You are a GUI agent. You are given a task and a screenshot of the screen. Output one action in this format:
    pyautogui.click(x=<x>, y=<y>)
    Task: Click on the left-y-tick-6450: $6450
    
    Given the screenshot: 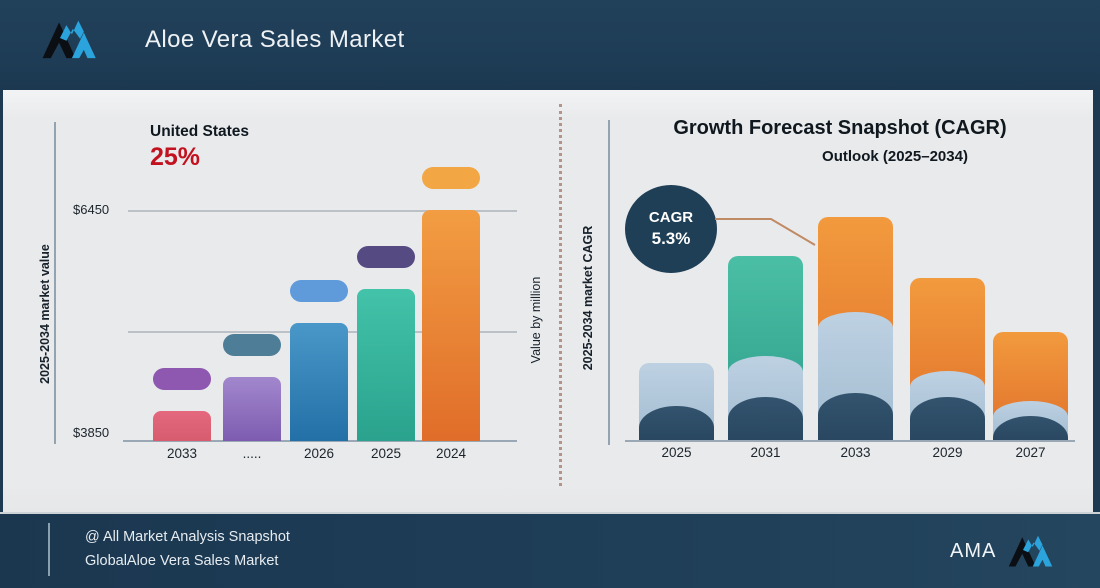 What is the action you would take?
    pyautogui.click(x=91, y=209)
    